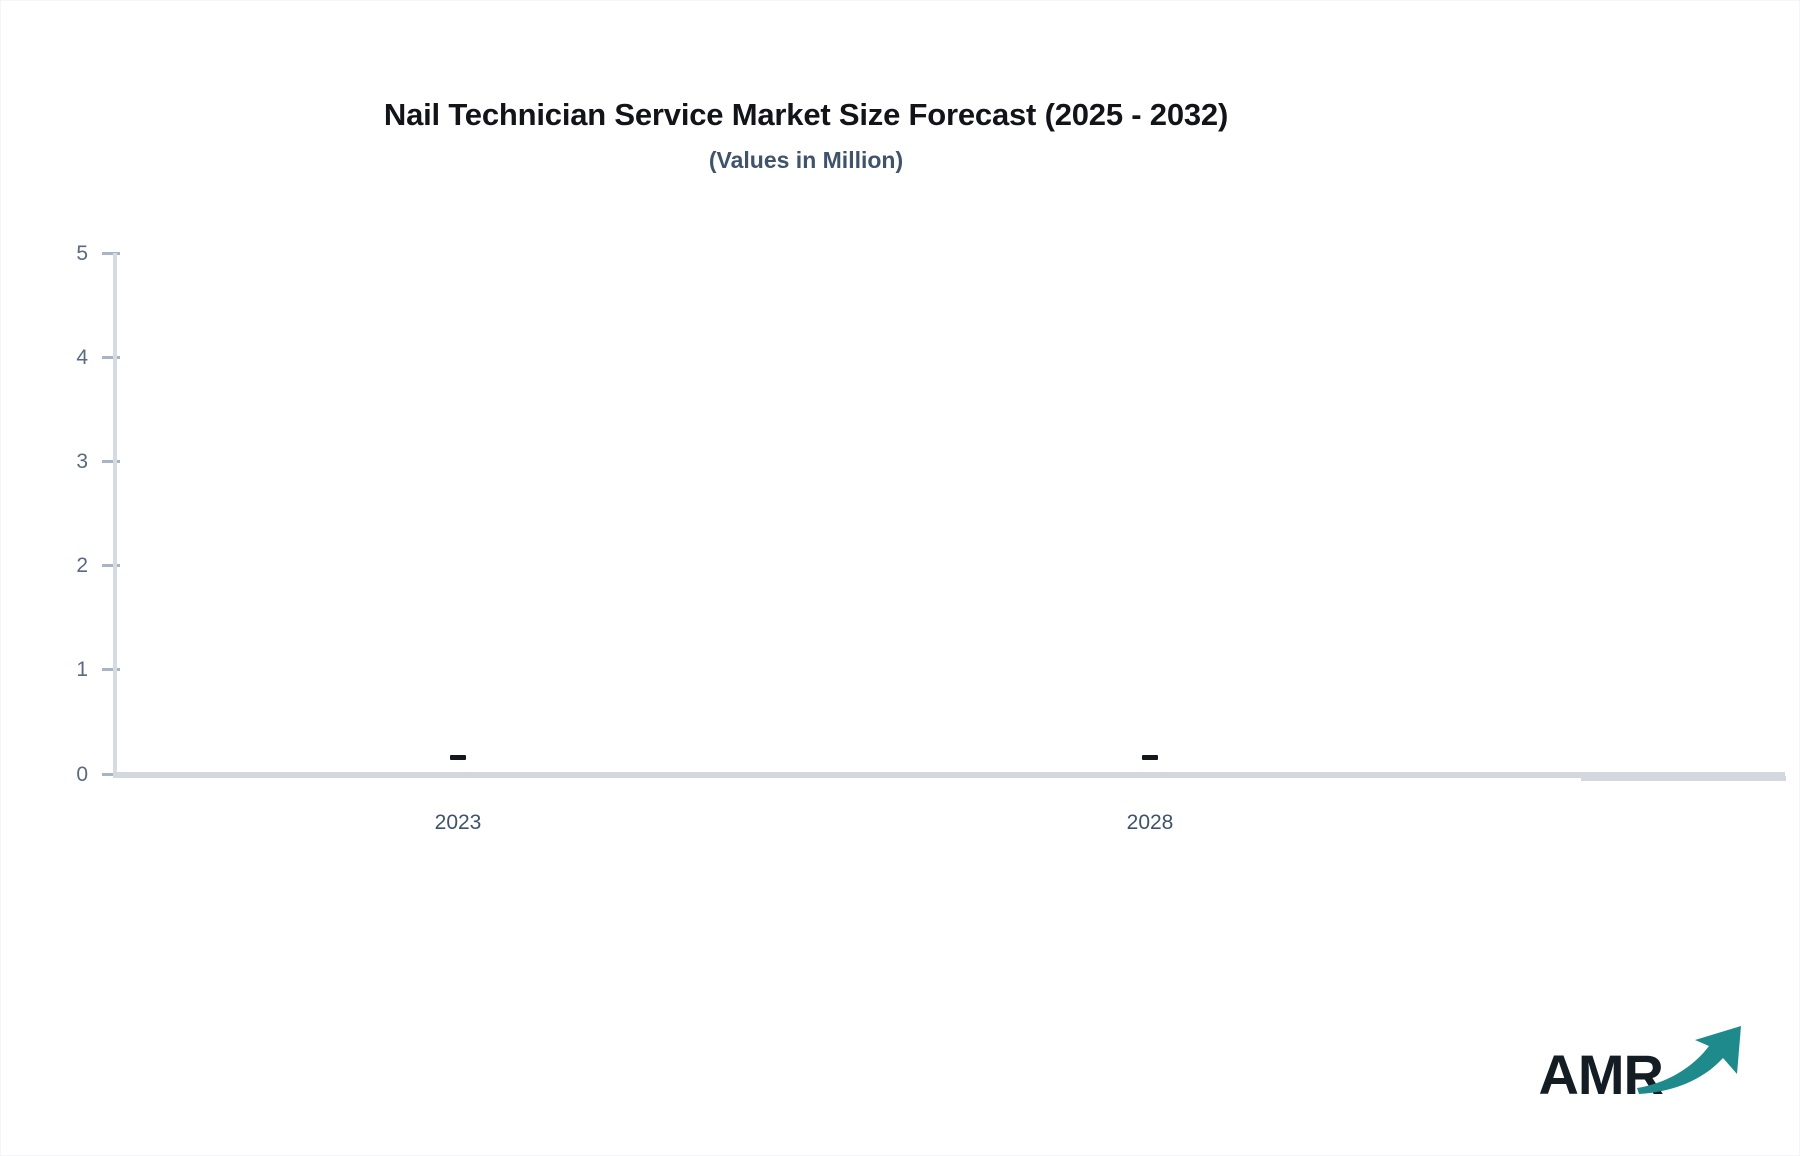 The height and width of the screenshot is (1156, 1800). What do you see at coordinates (458, 757) in the screenshot?
I see `data-marker-2023` at bounding box center [458, 757].